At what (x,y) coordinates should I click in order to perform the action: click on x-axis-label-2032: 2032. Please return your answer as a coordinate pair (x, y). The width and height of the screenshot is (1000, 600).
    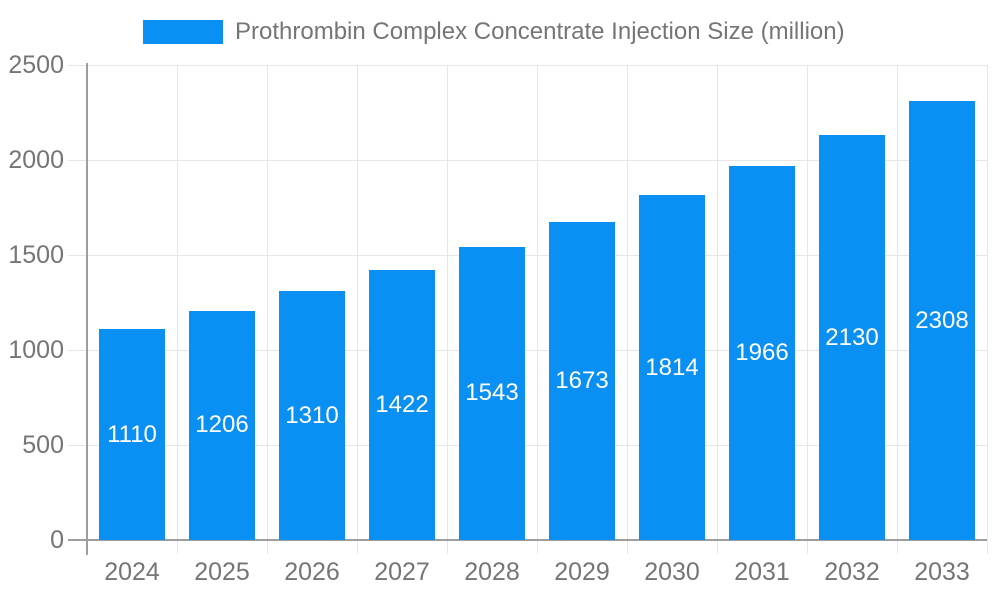
    Looking at the image, I should click on (852, 572).